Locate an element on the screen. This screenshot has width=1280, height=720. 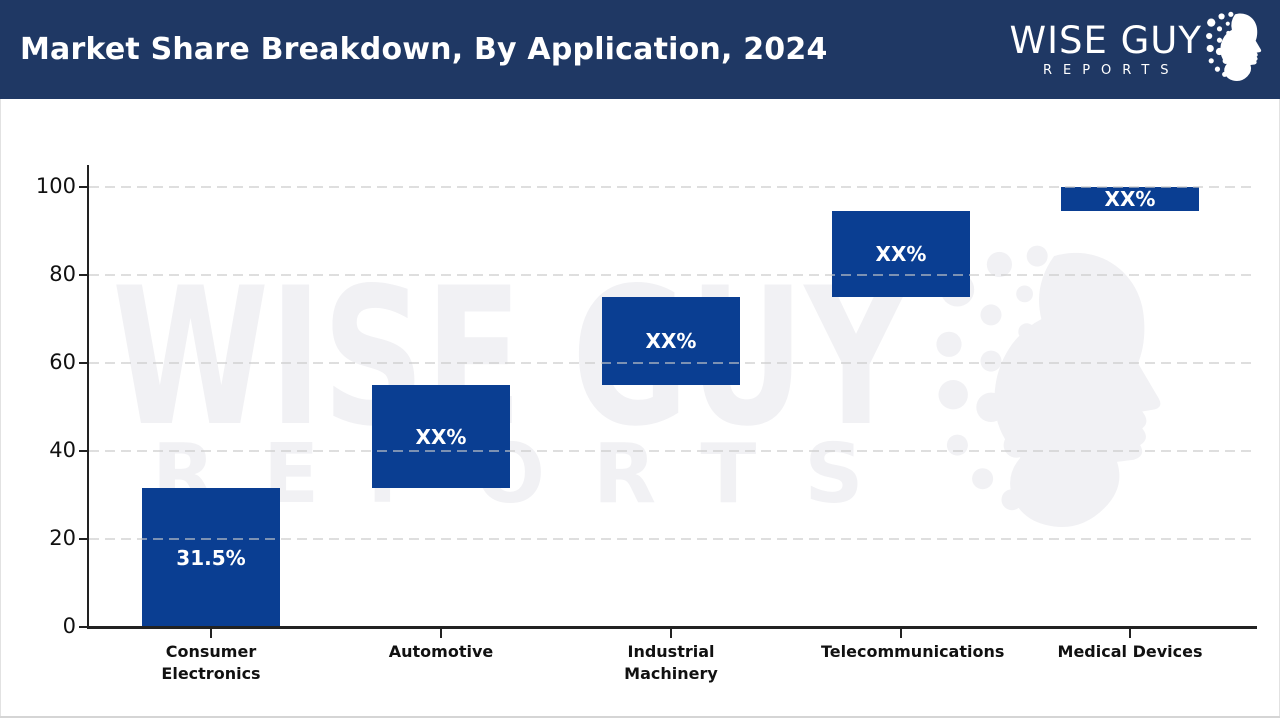
bar-industrial-machinery: XX% is located at coordinates (671, 341).